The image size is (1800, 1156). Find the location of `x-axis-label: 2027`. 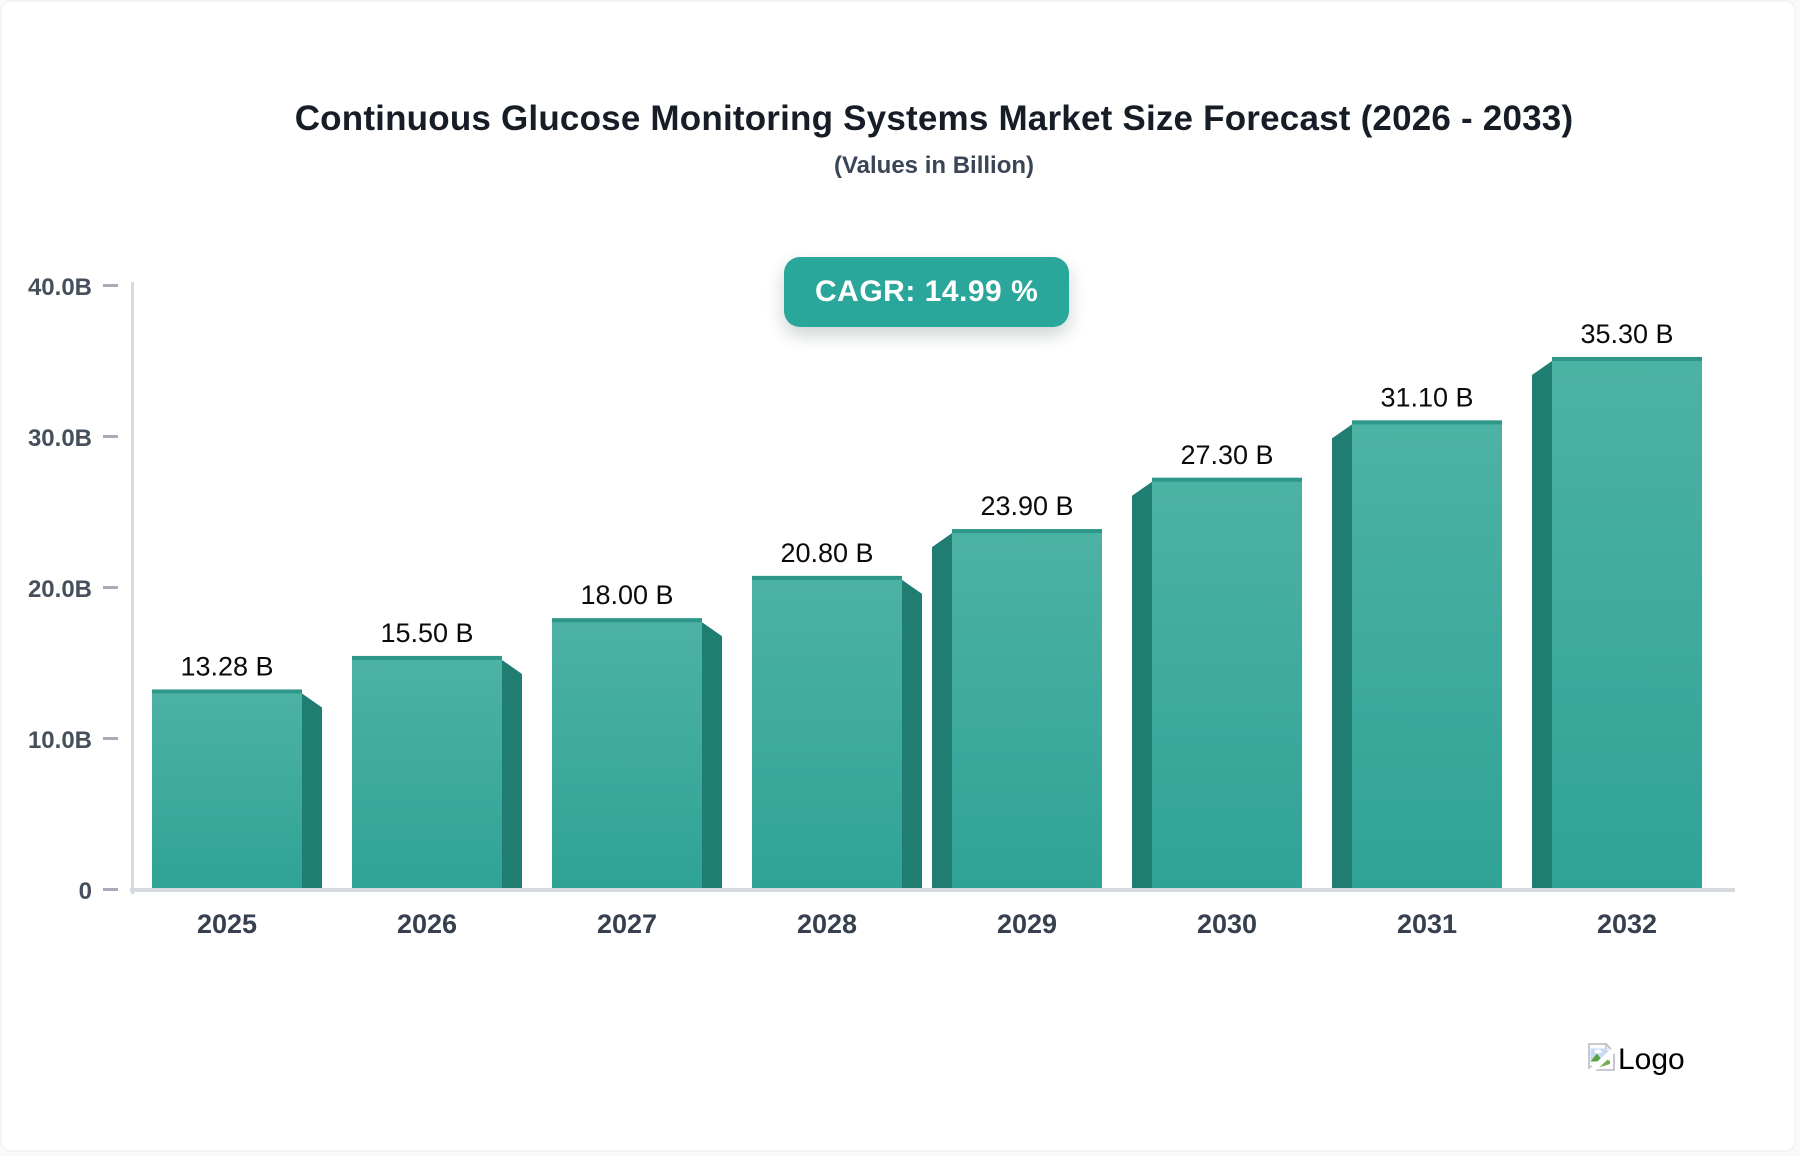

x-axis-label: 2027 is located at coordinates (627, 924).